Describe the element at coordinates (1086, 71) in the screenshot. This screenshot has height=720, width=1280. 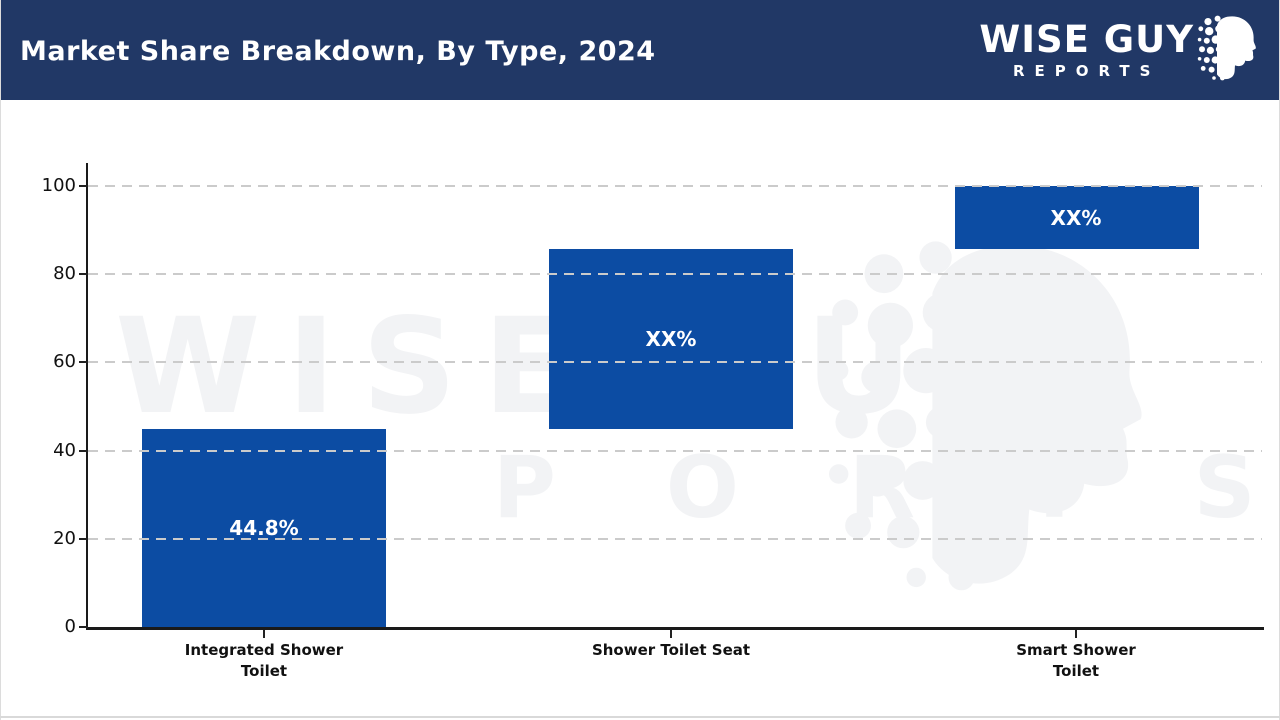
I see `brand-subname: REPORTS` at that location.